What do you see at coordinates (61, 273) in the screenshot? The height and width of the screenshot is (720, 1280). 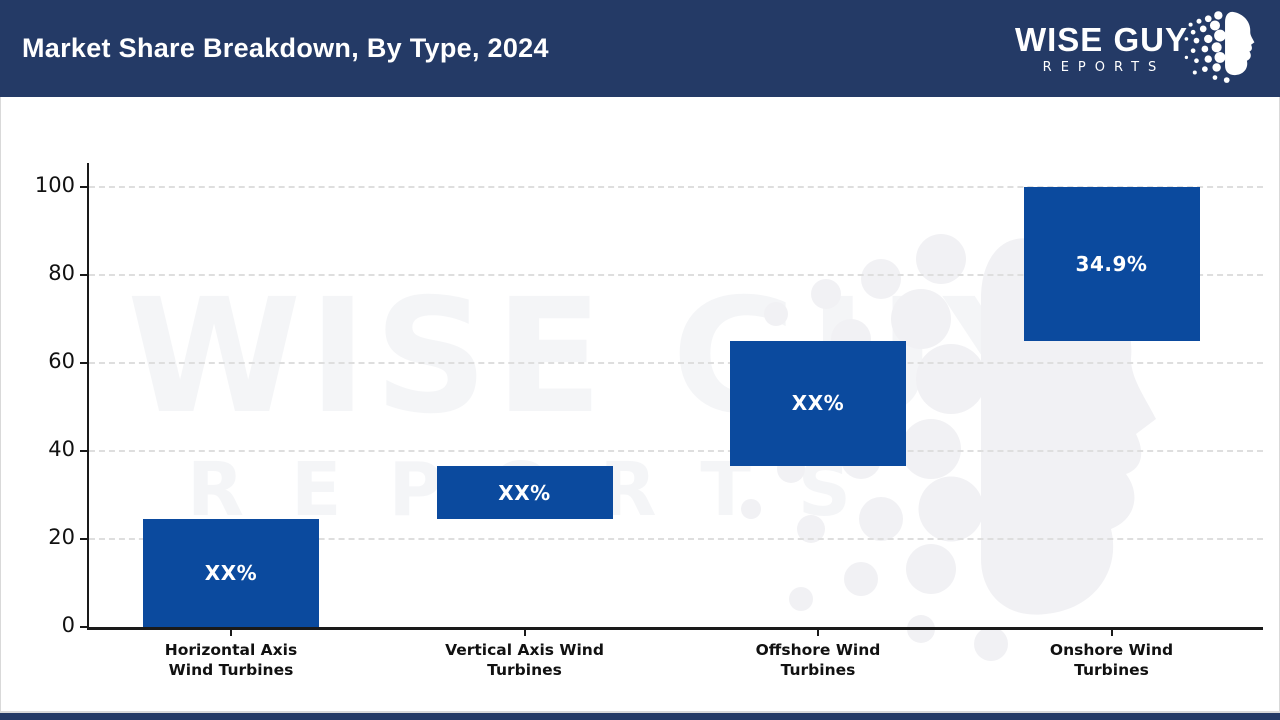 I see `y-tick-label: 80` at bounding box center [61, 273].